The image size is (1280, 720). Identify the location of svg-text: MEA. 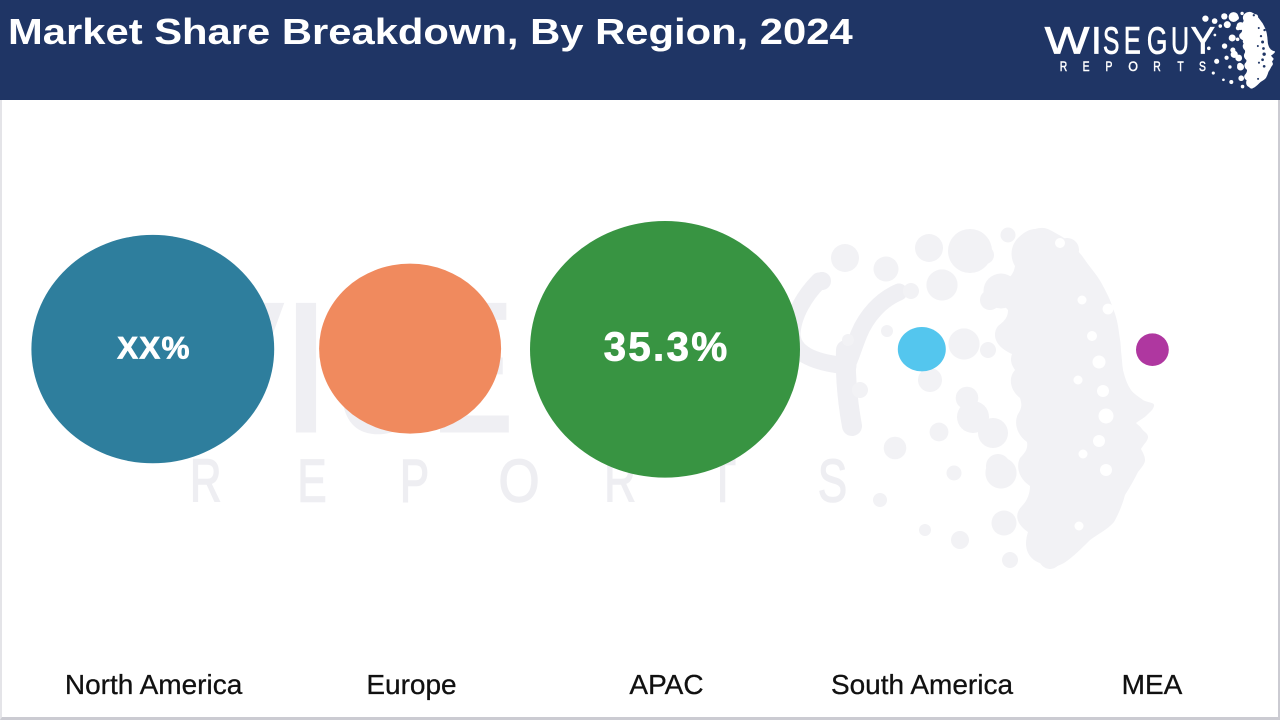
(1152, 684).